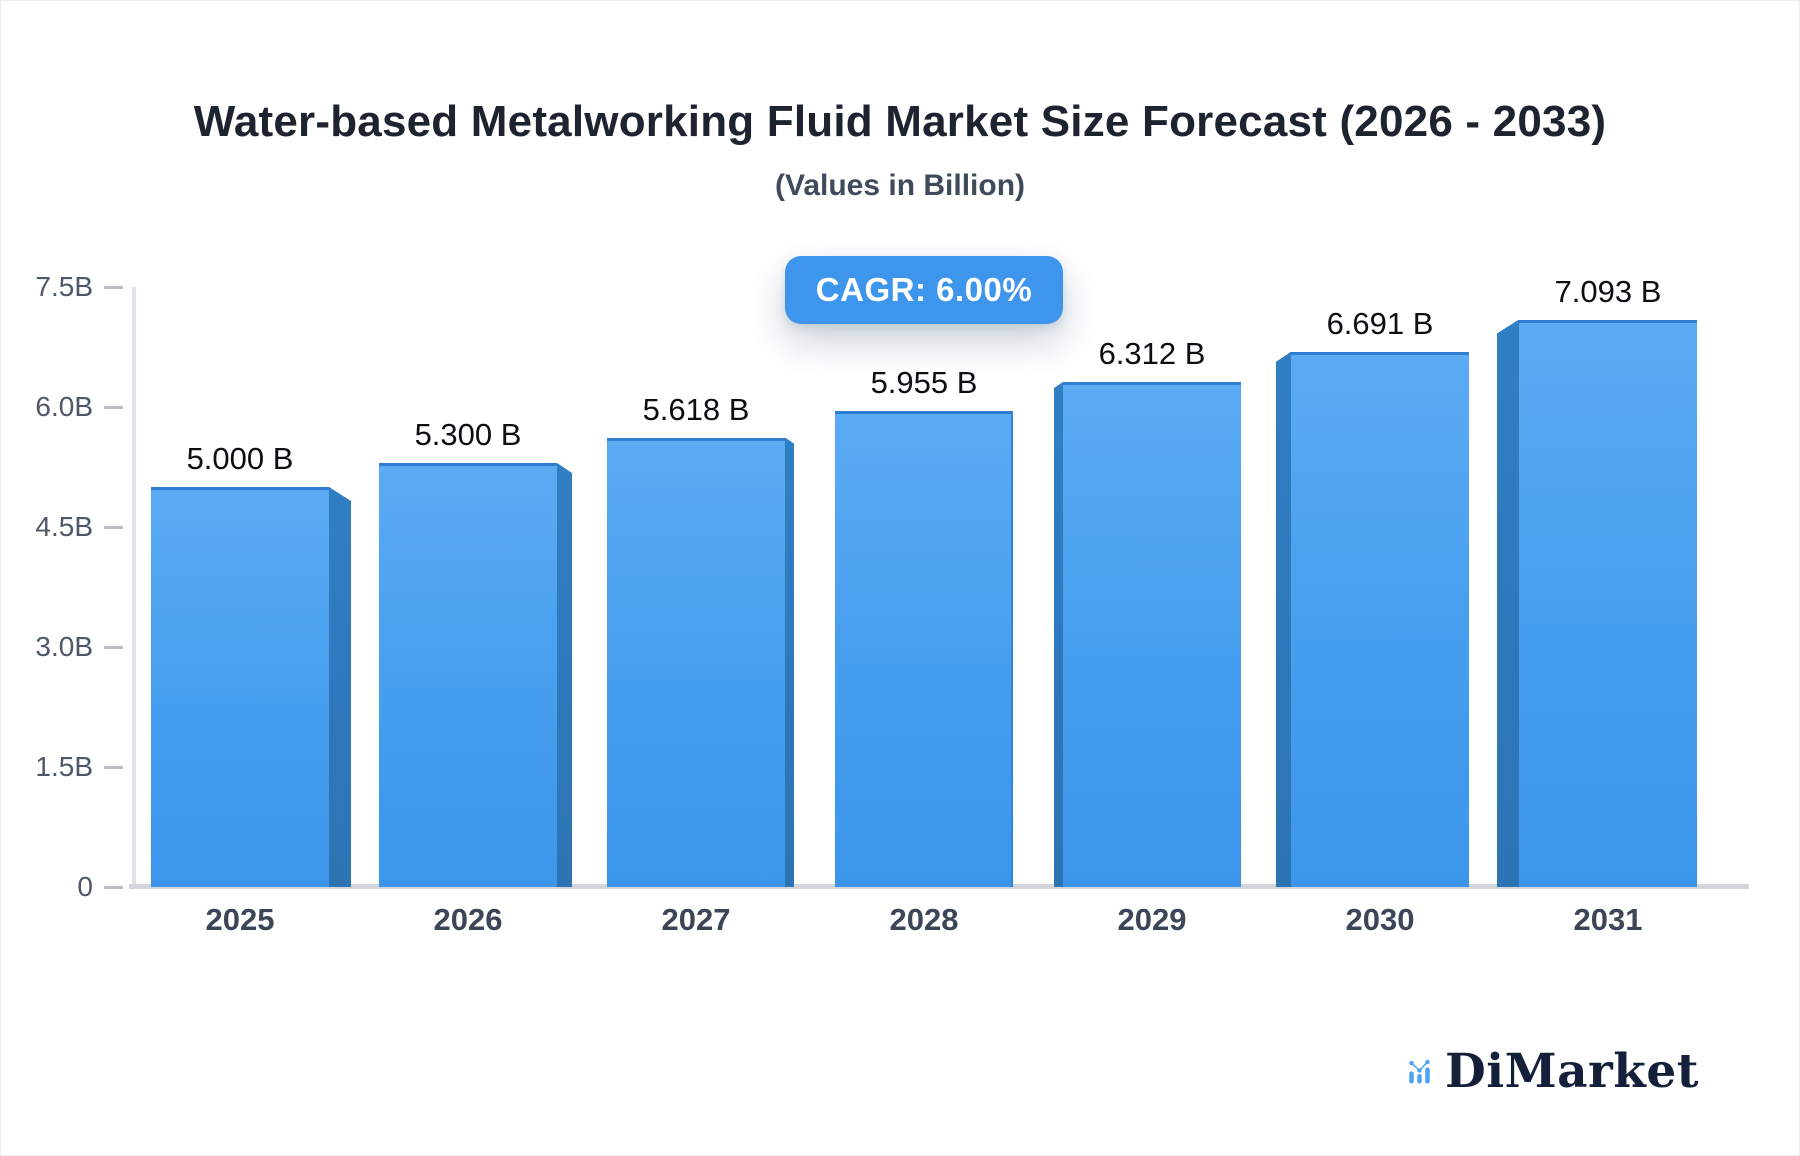 The width and height of the screenshot is (1800, 1156). What do you see at coordinates (924, 919) in the screenshot?
I see `x-axis-label-2028: 2028` at bounding box center [924, 919].